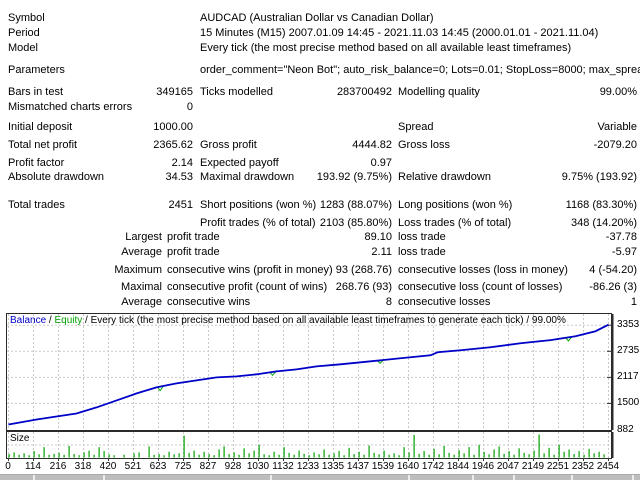  I want to click on x-axis-label: 521, so click(133, 466).